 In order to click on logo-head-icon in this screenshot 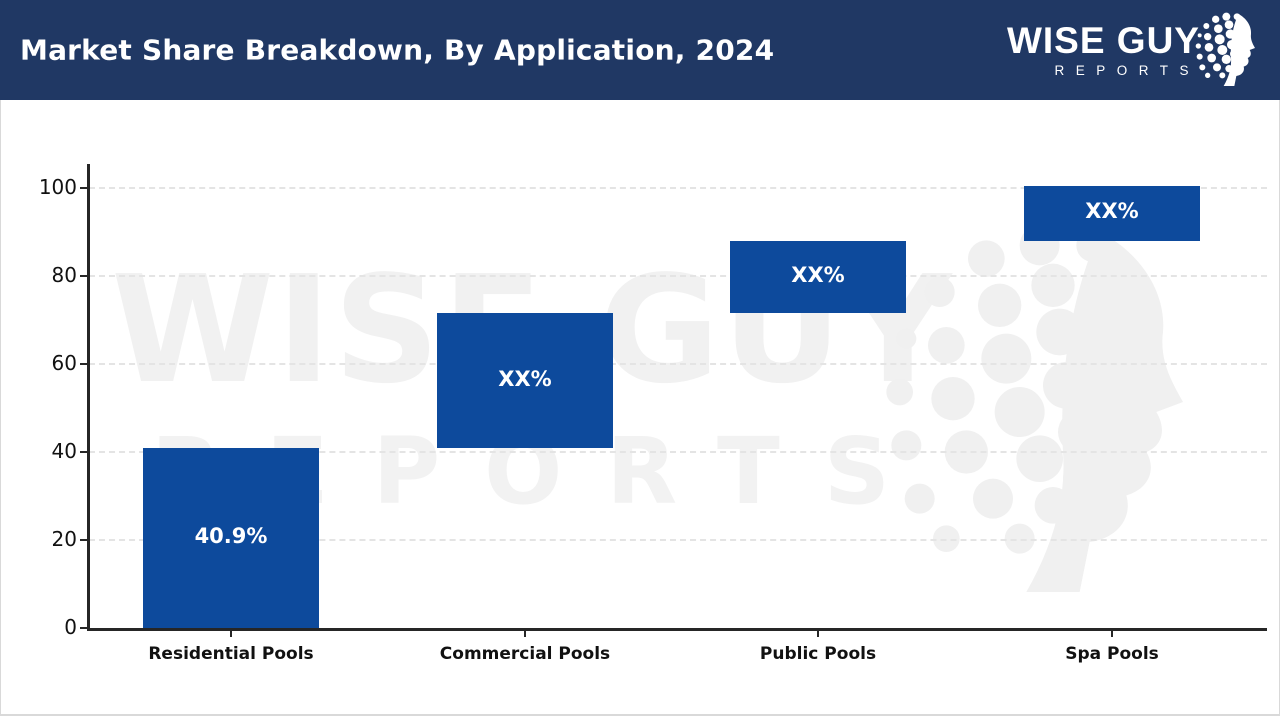, I will do `click(1225, 49)`.